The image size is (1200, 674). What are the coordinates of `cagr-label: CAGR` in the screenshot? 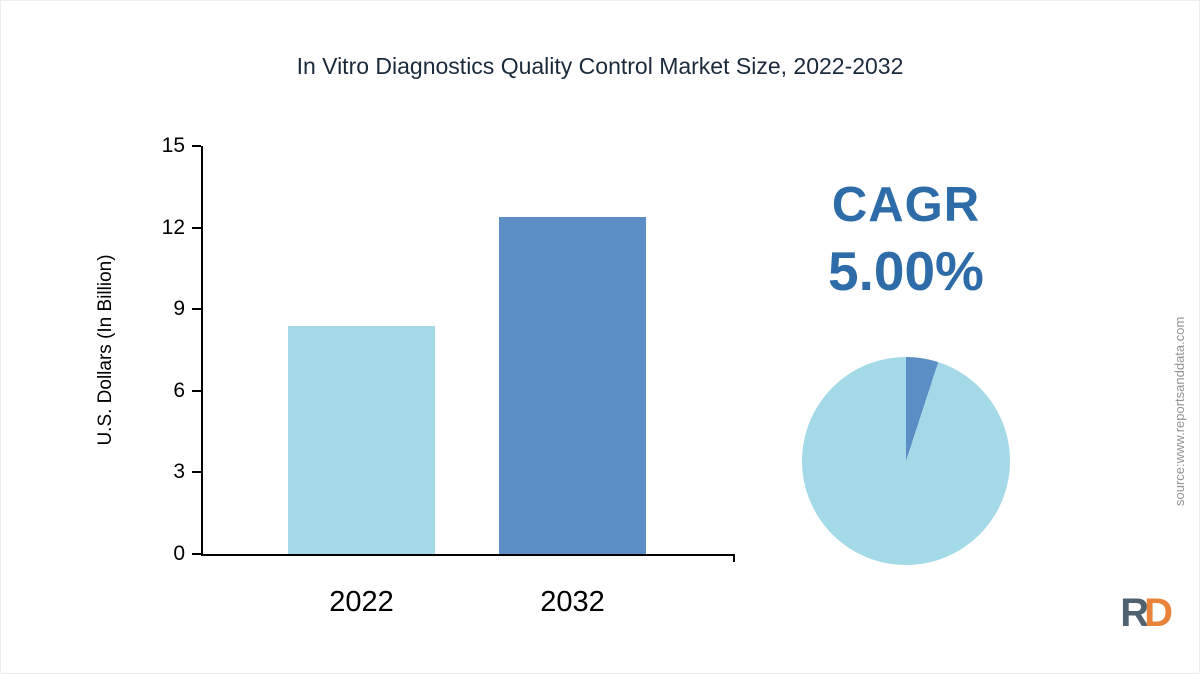 It's located at (906, 205).